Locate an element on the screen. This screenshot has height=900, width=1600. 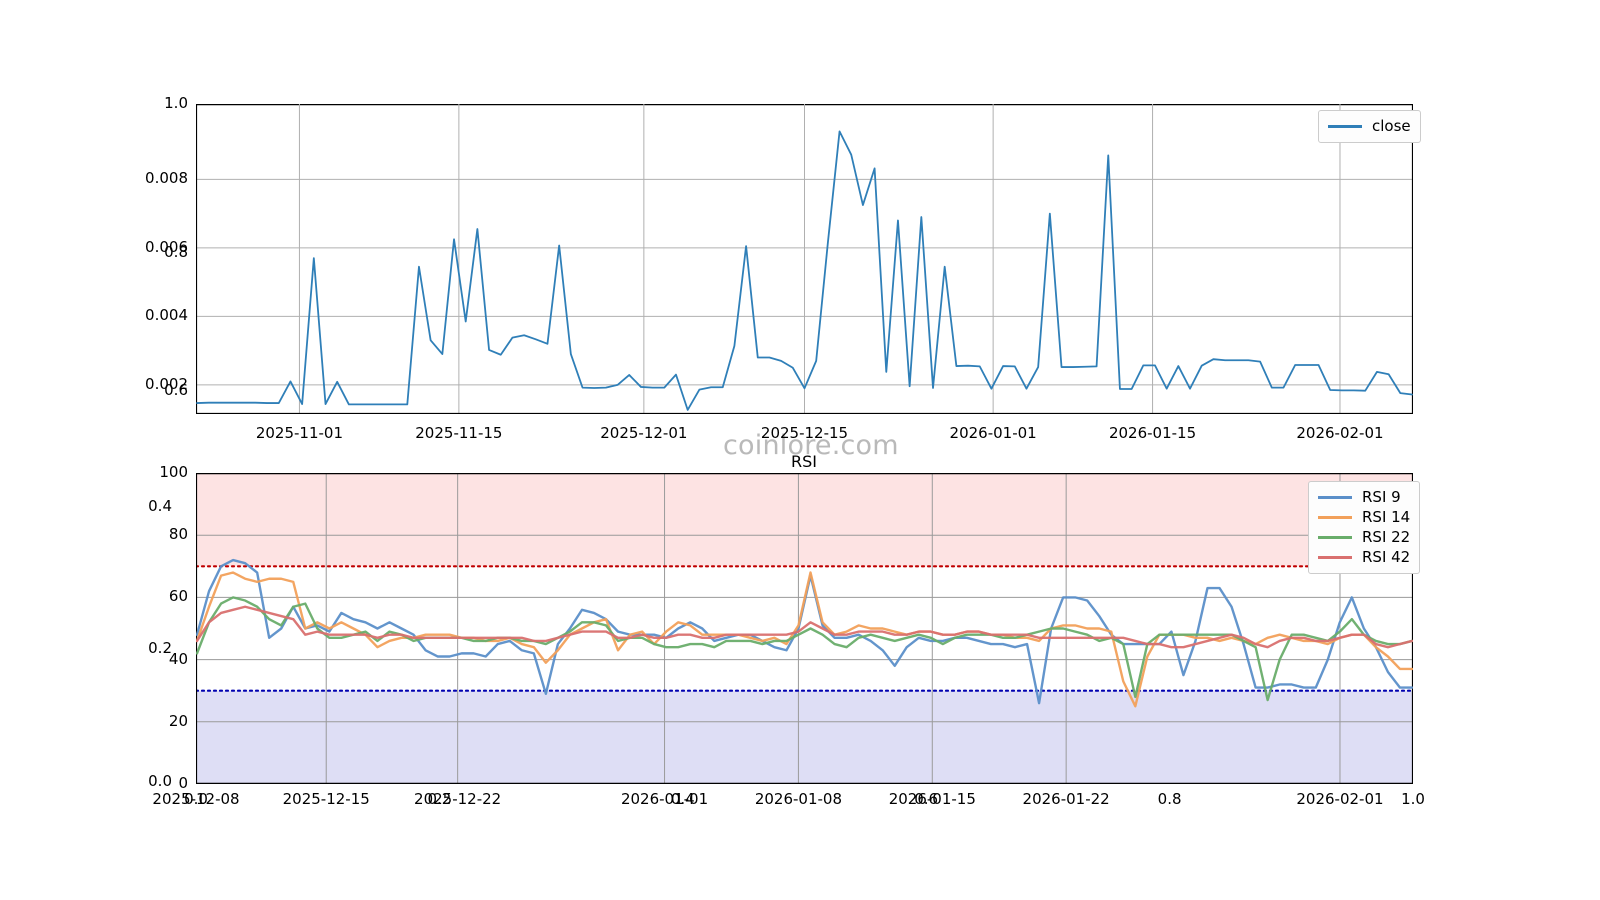
price-xtick-2025-12-01: 2025-12-01 is located at coordinates (644, 433).